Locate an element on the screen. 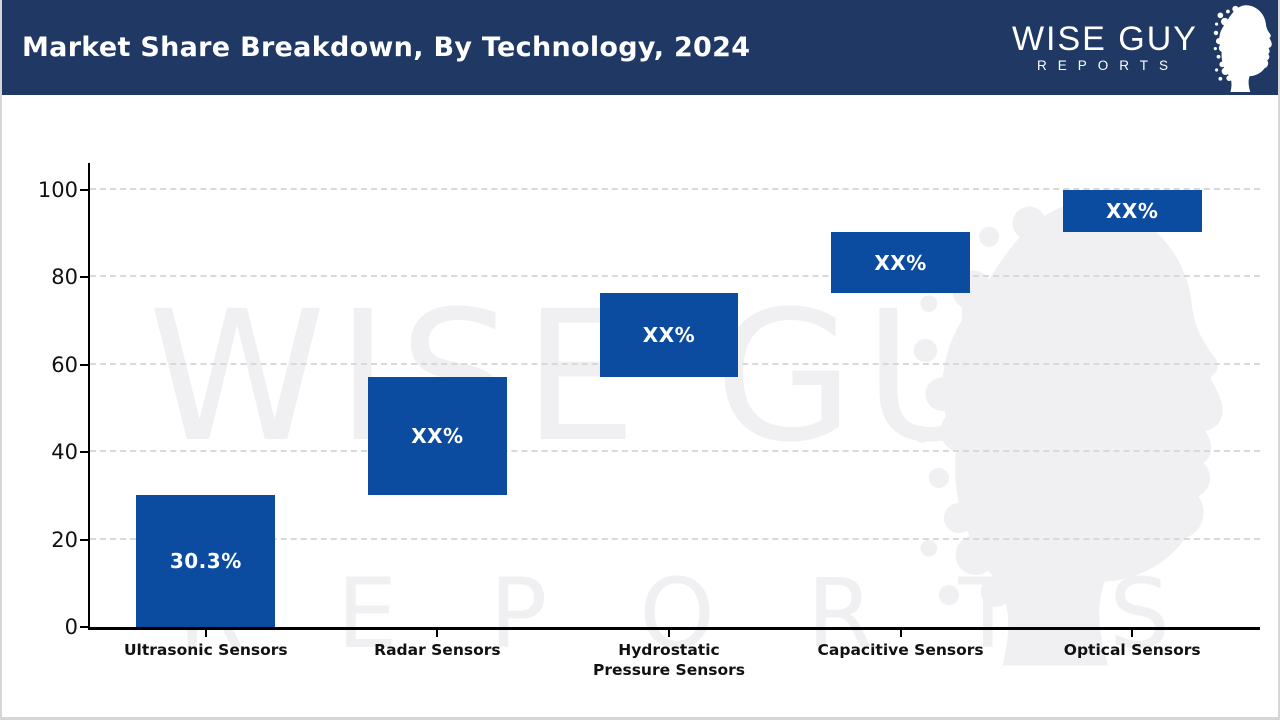 The image size is (1280, 720). x-axis-category-label: Ultrasonic Sensors is located at coordinates (205, 650).